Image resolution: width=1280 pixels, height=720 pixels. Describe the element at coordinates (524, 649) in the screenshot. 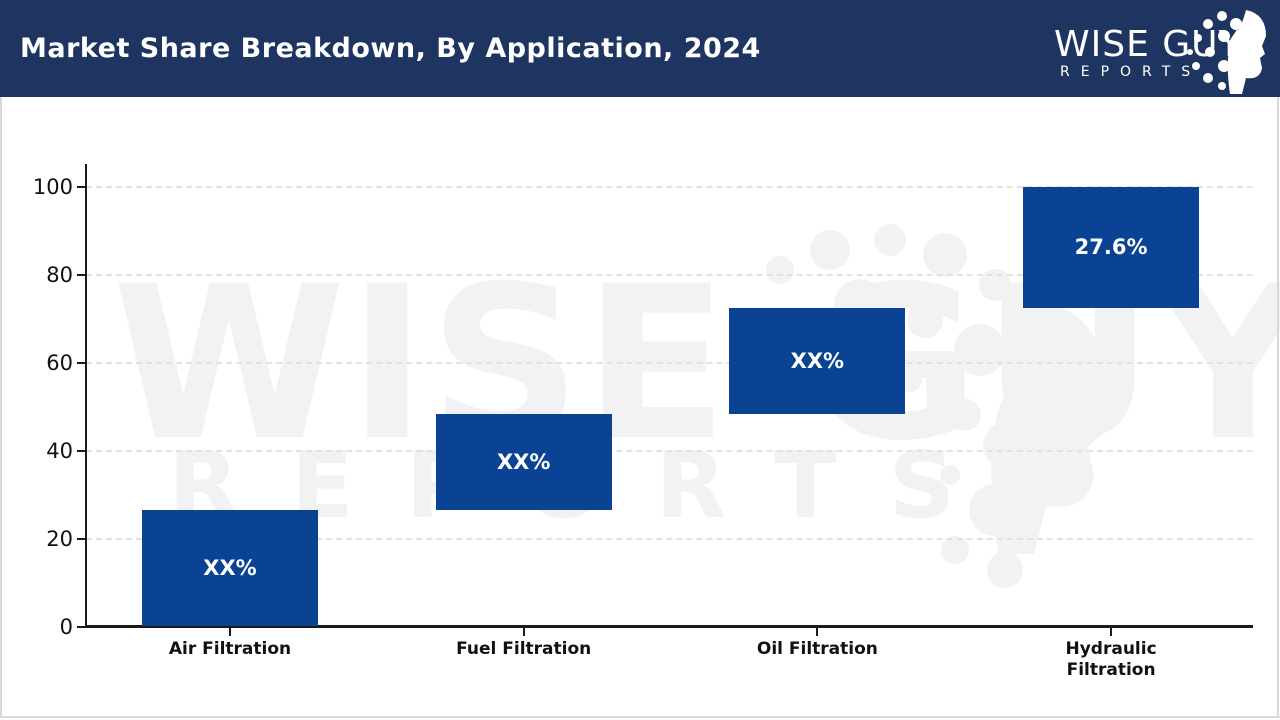

I see `x-axis-label-1: Fuel Filtration` at that location.